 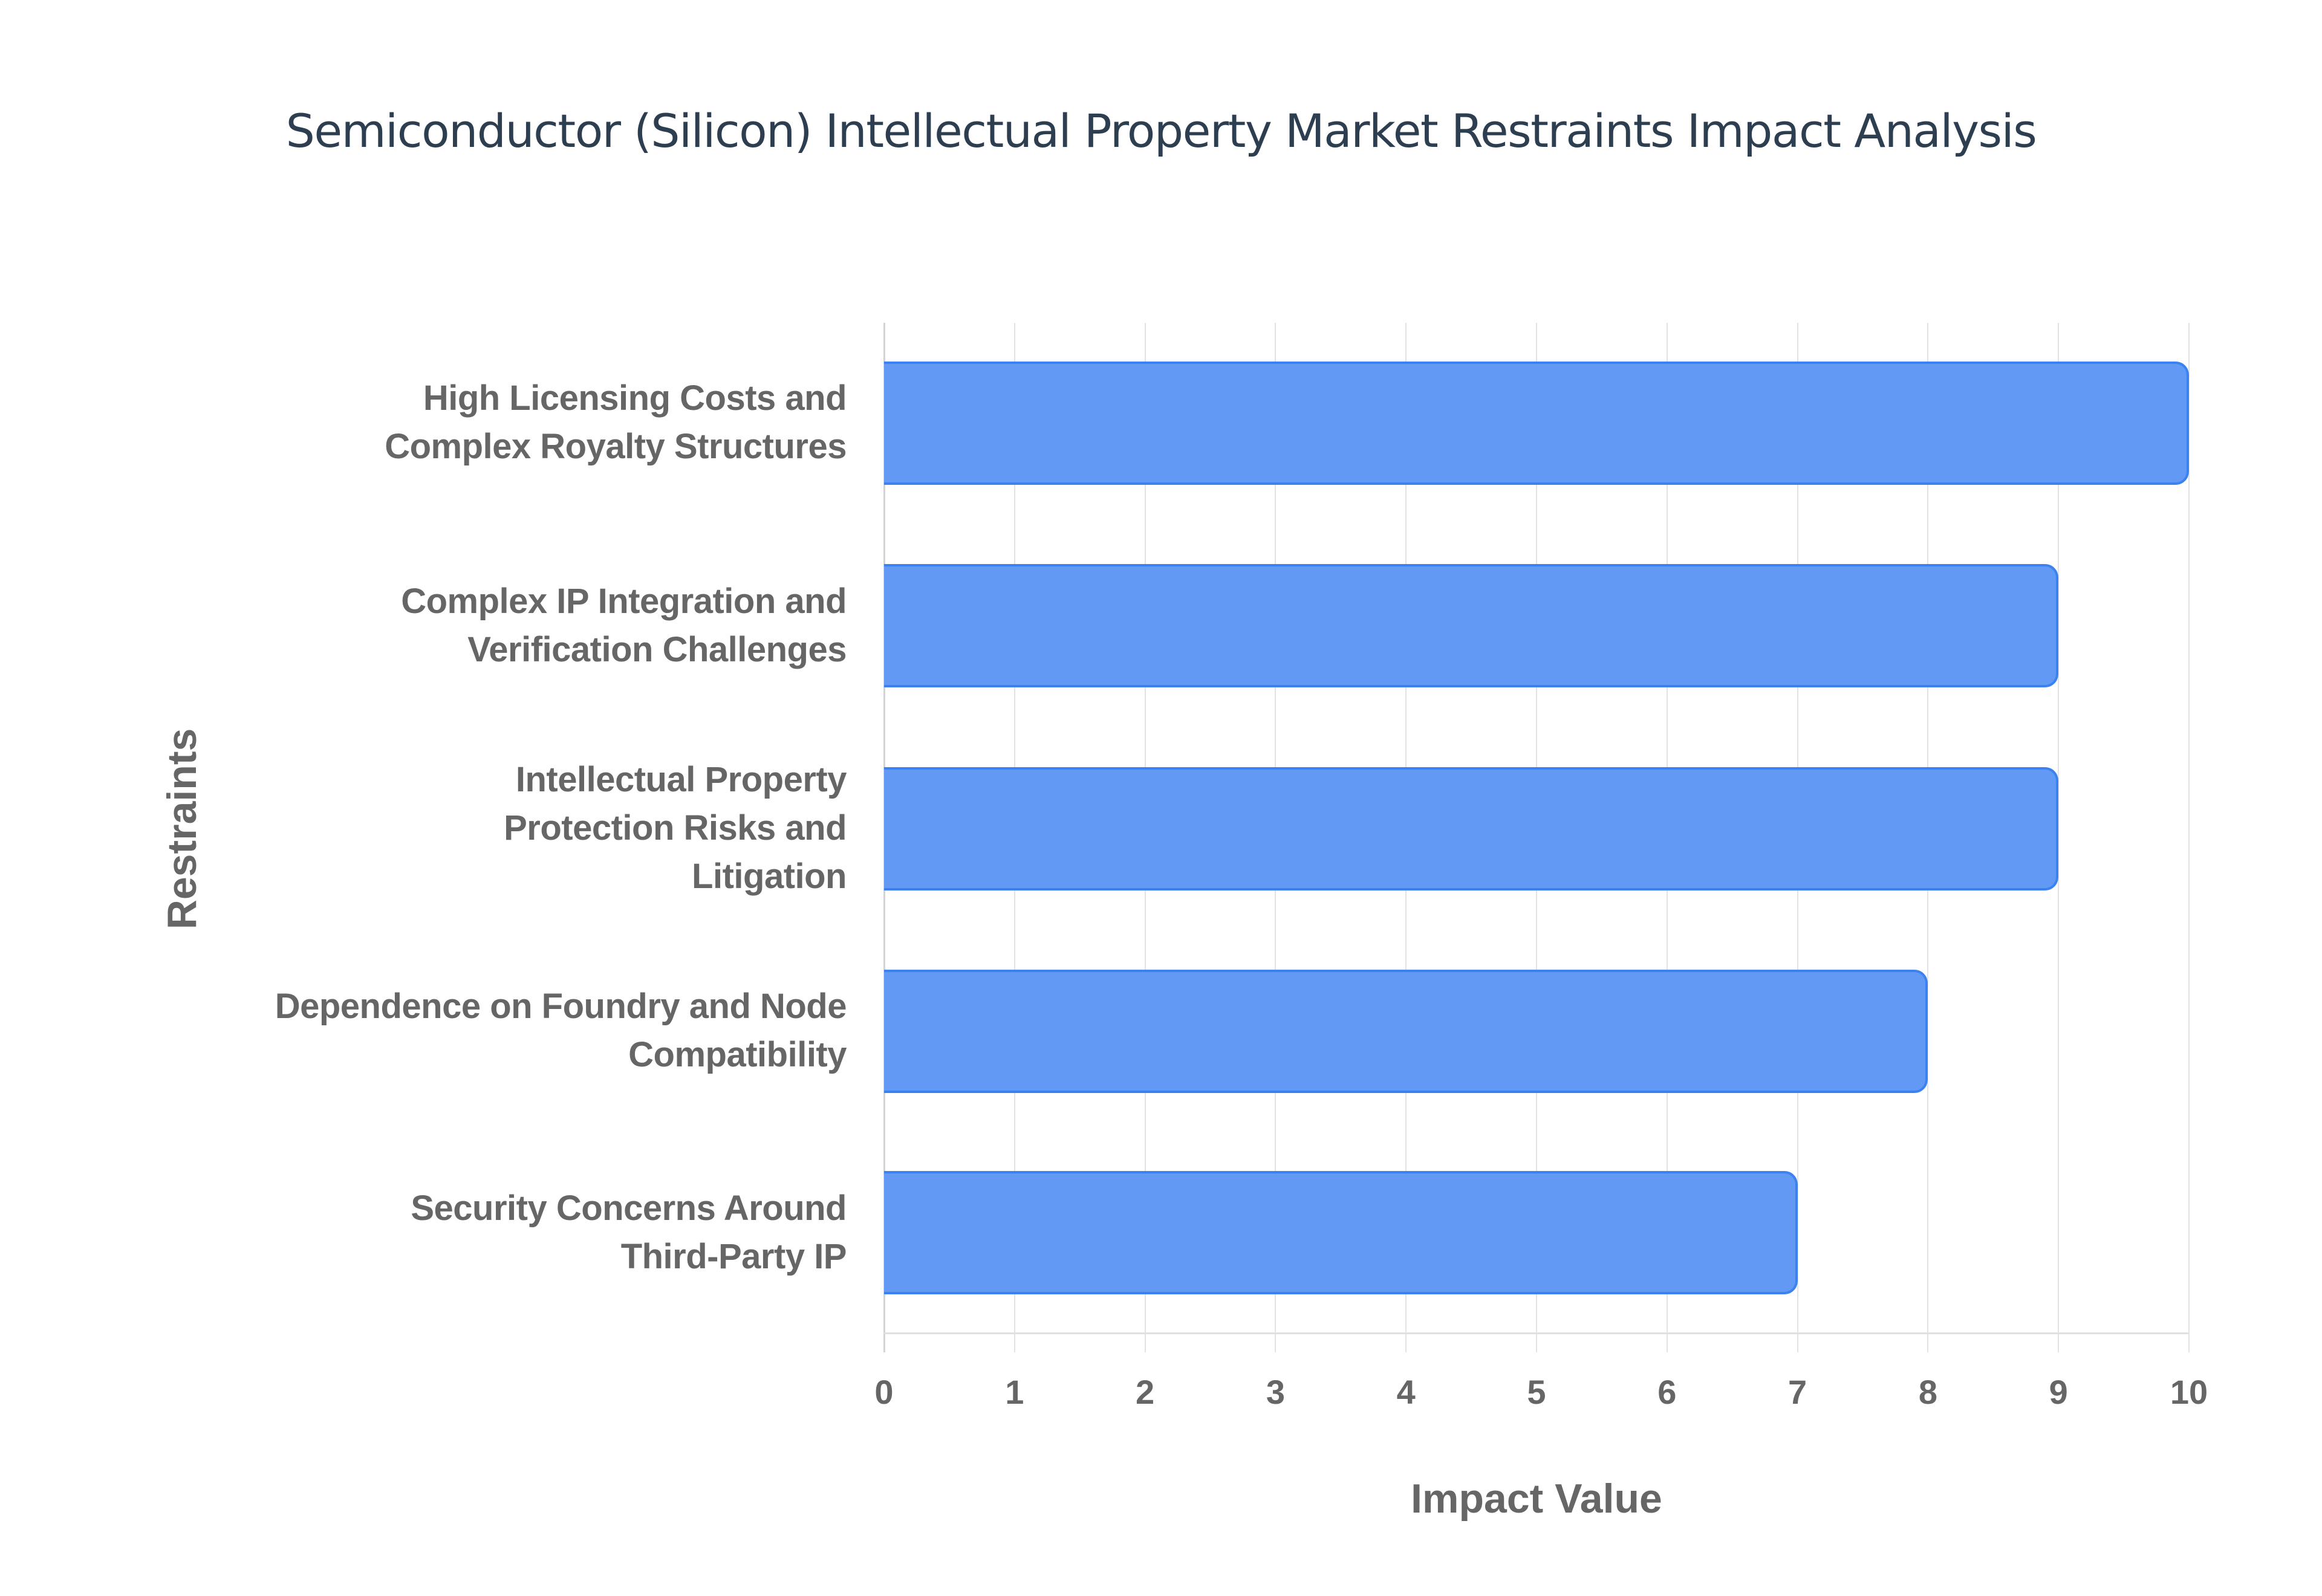 What do you see at coordinates (1797, 1392) in the screenshot?
I see `x-tick-label: 7` at bounding box center [1797, 1392].